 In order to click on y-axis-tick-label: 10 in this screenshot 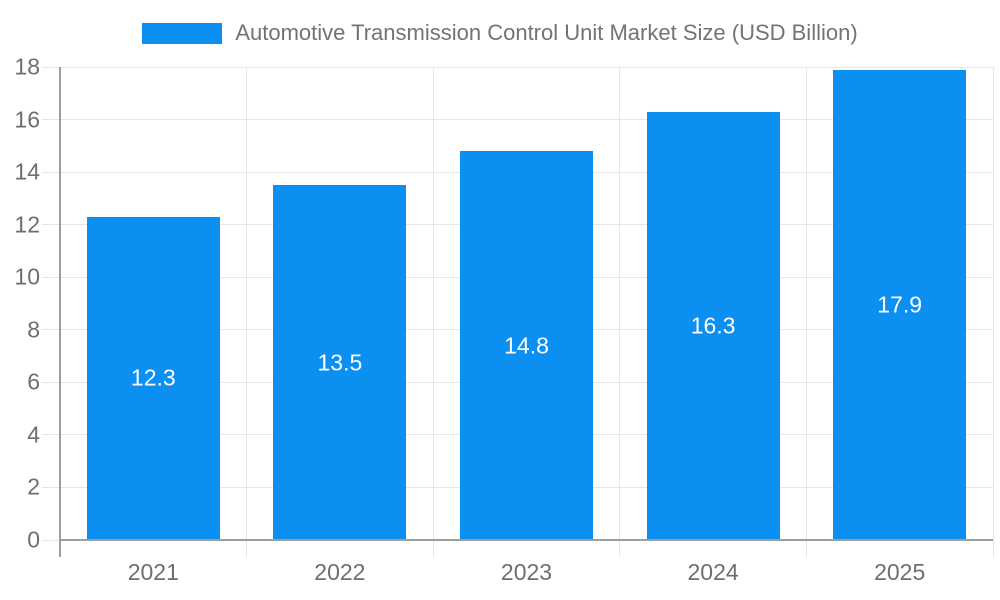, I will do `click(27, 276)`.